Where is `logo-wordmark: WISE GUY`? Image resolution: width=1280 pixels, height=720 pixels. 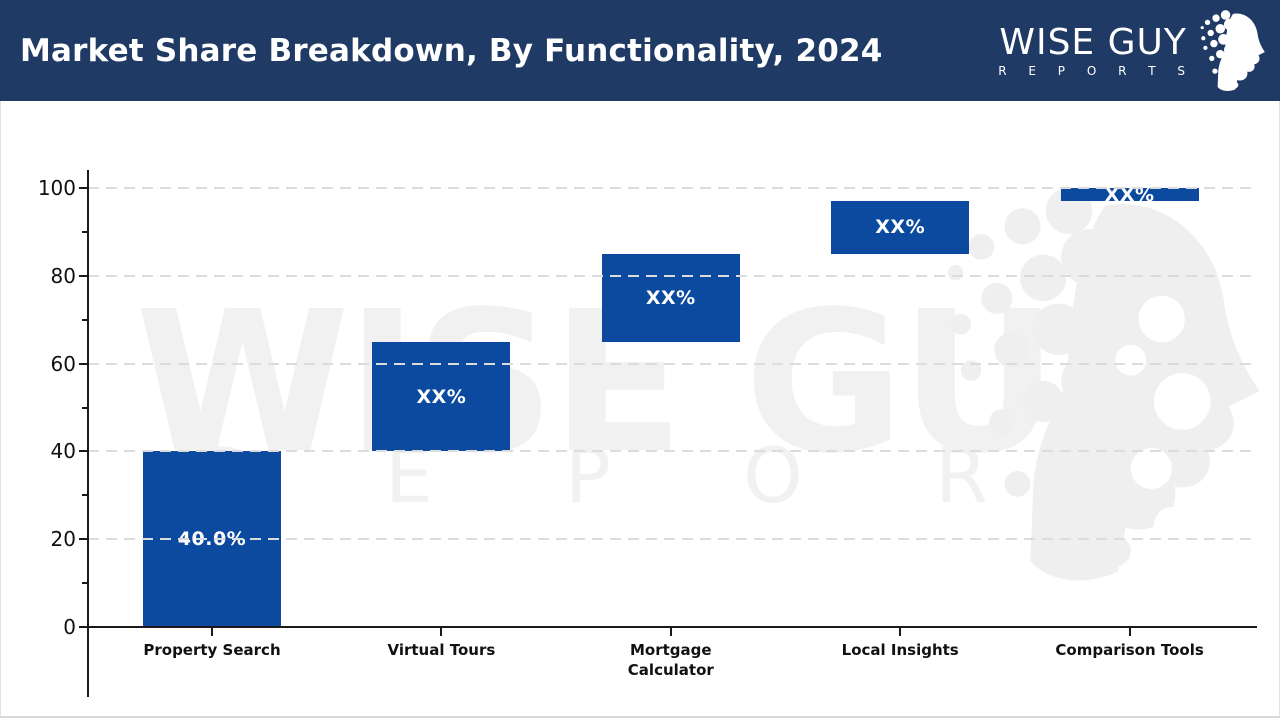
logo-wordmark: WISE GUY is located at coordinates (1093, 42).